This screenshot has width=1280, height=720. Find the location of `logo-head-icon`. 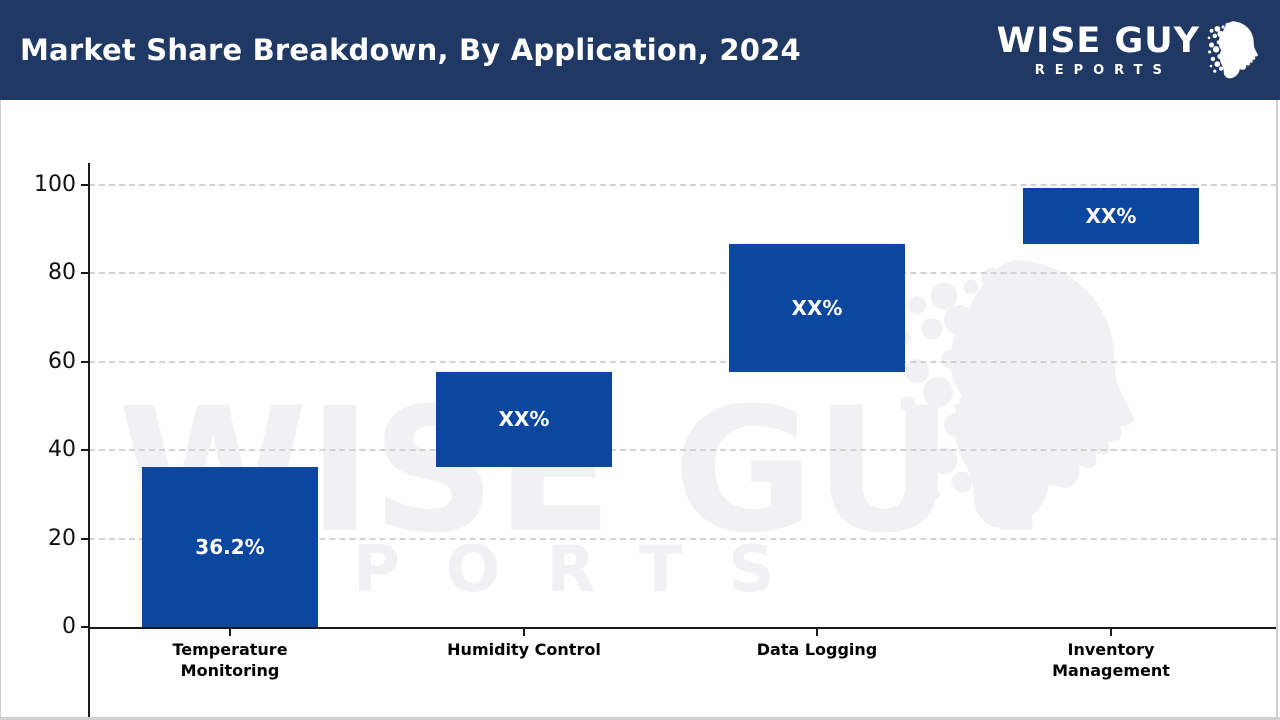

logo-head-icon is located at coordinates (1232, 50).